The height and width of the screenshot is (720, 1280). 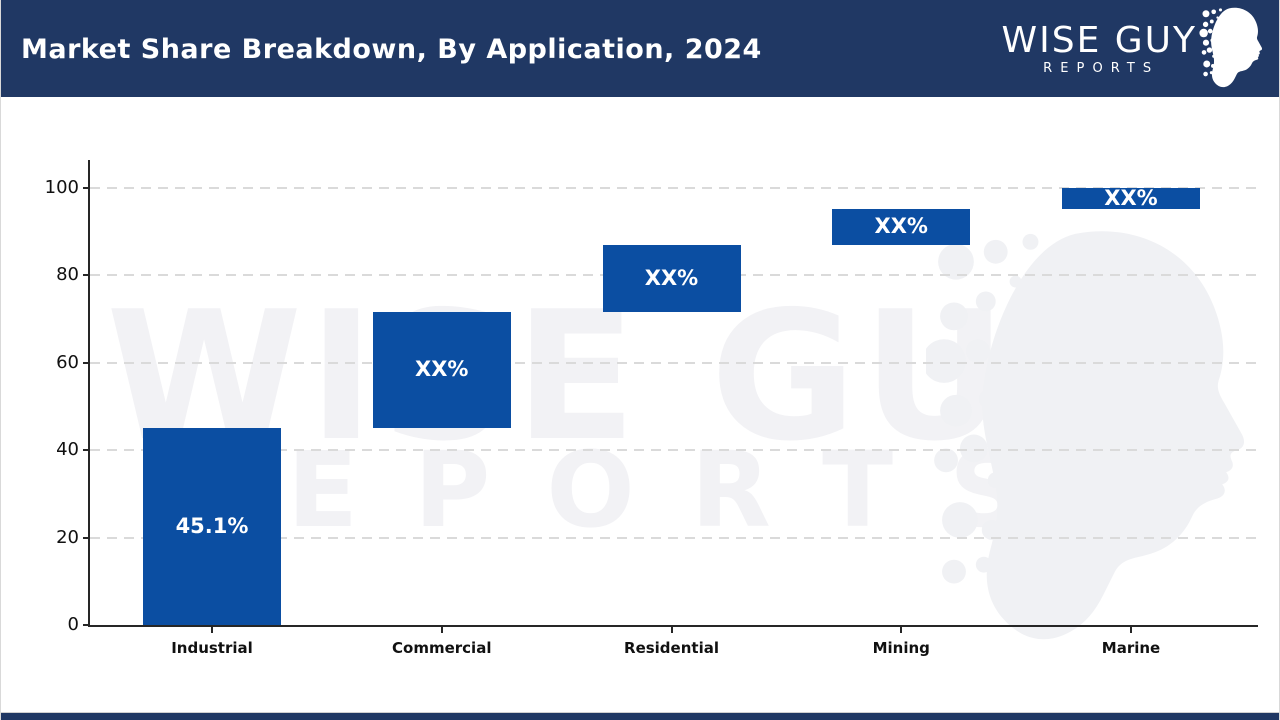 I want to click on bar-marine: XX%, so click(x=1131, y=197).